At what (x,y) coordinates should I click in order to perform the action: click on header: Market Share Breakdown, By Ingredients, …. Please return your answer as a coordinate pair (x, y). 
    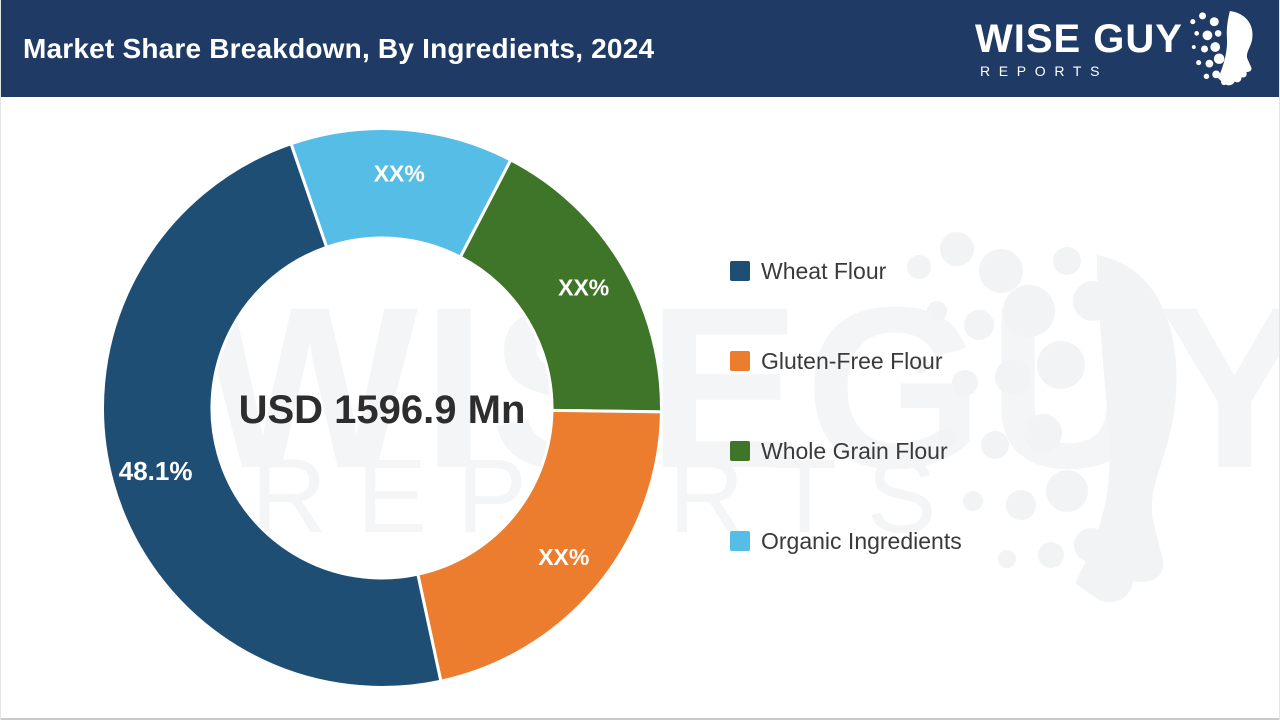
    Looking at the image, I should click on (640, 48).